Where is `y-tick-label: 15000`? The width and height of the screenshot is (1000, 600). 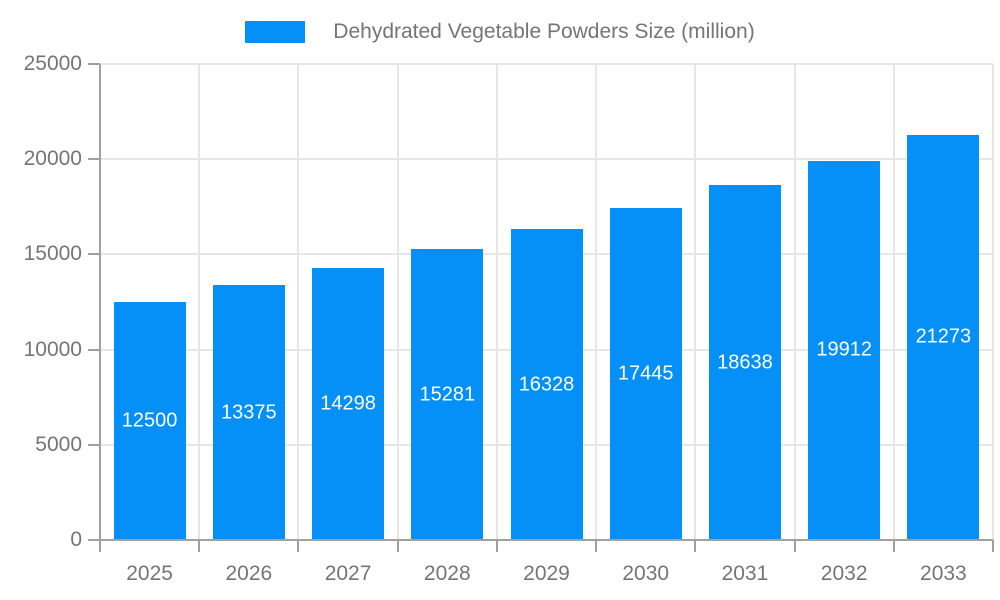 y-tick-label: 15000 is located at coordinates (52, 254).